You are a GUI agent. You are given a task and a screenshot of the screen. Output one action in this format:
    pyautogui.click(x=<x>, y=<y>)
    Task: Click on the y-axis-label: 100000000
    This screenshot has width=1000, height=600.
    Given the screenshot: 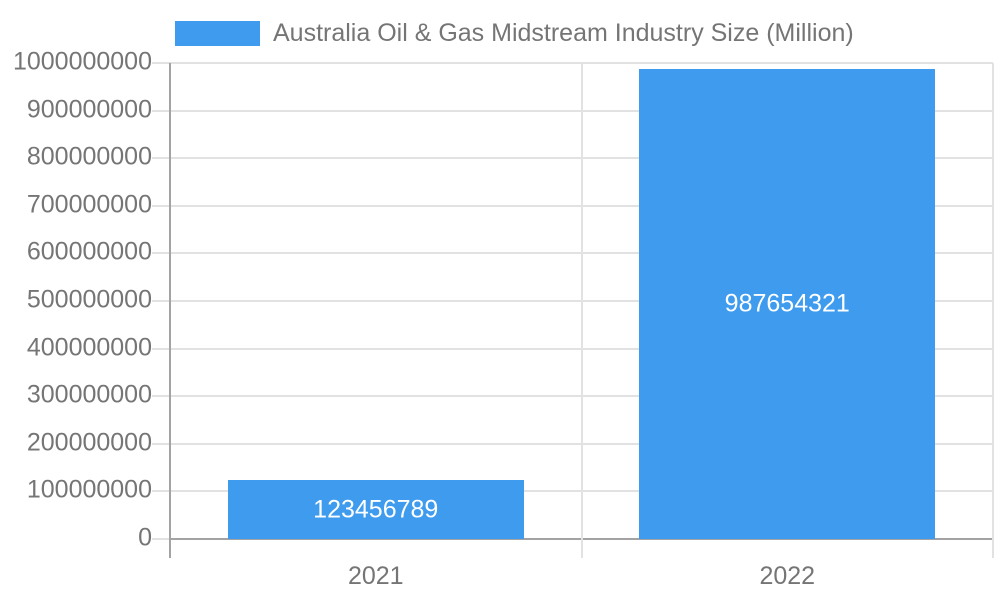 What is the action you would take?
    pyautogui.click(x=89, y=489)
    